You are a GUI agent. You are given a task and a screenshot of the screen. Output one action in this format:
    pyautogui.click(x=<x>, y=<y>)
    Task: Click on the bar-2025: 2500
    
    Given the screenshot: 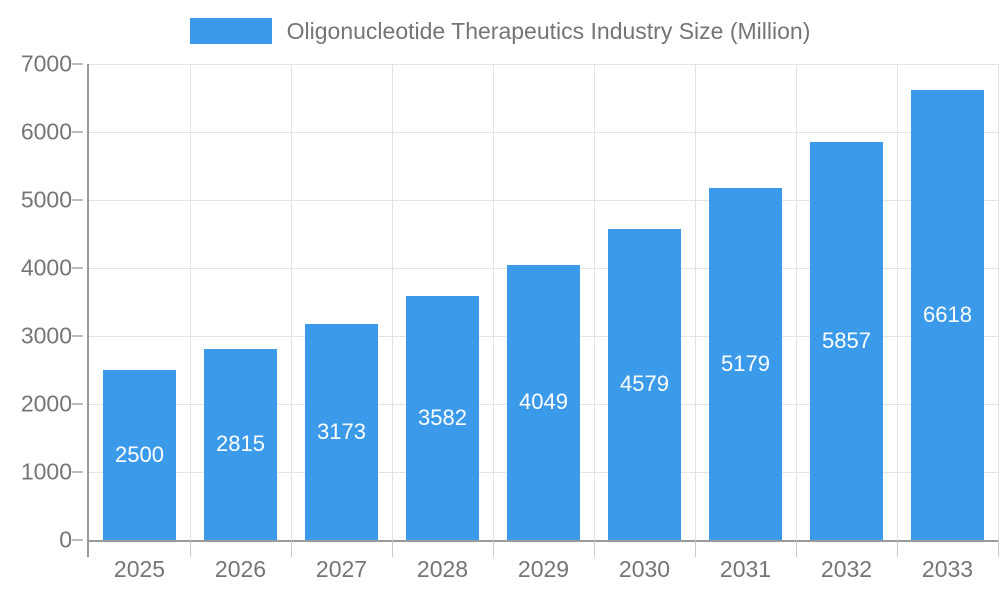 What is the action you would take?
    pyautogui.click(x=139, y=455)
    